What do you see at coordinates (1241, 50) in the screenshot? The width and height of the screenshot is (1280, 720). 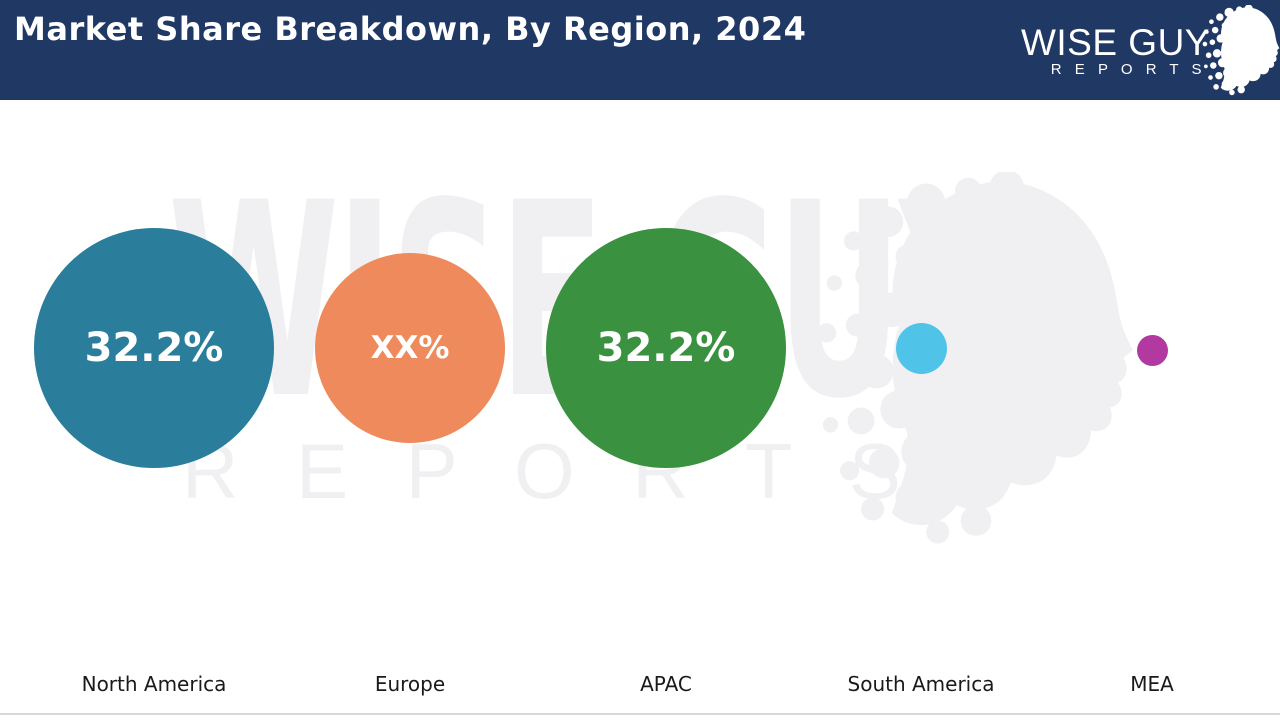 I see `wiseguy-face-icon` at bounding box center [1241, 50].